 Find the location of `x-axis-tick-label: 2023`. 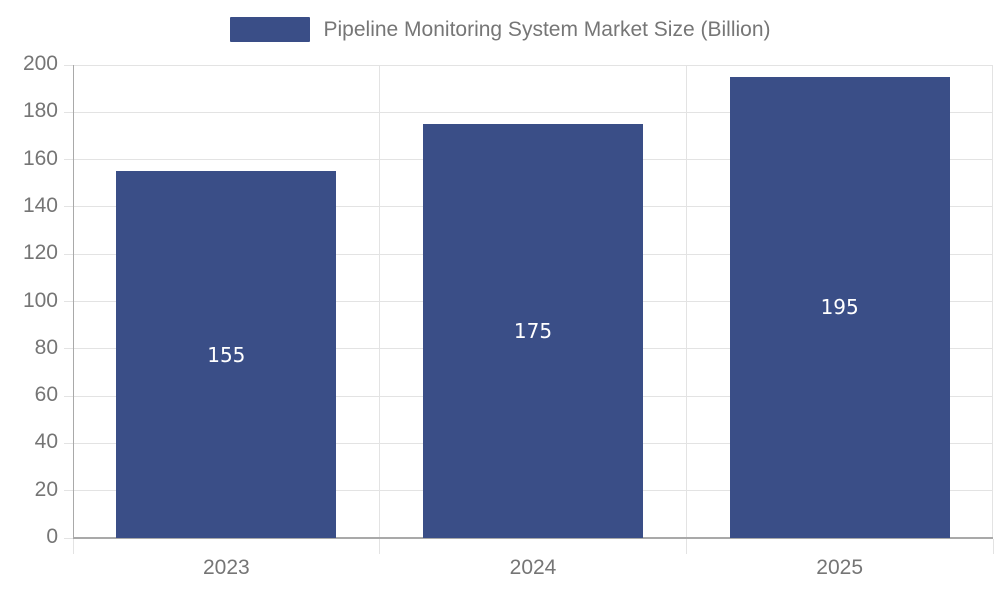

x-axis-tick-label: 2023 is located at coordinates (226, 567).